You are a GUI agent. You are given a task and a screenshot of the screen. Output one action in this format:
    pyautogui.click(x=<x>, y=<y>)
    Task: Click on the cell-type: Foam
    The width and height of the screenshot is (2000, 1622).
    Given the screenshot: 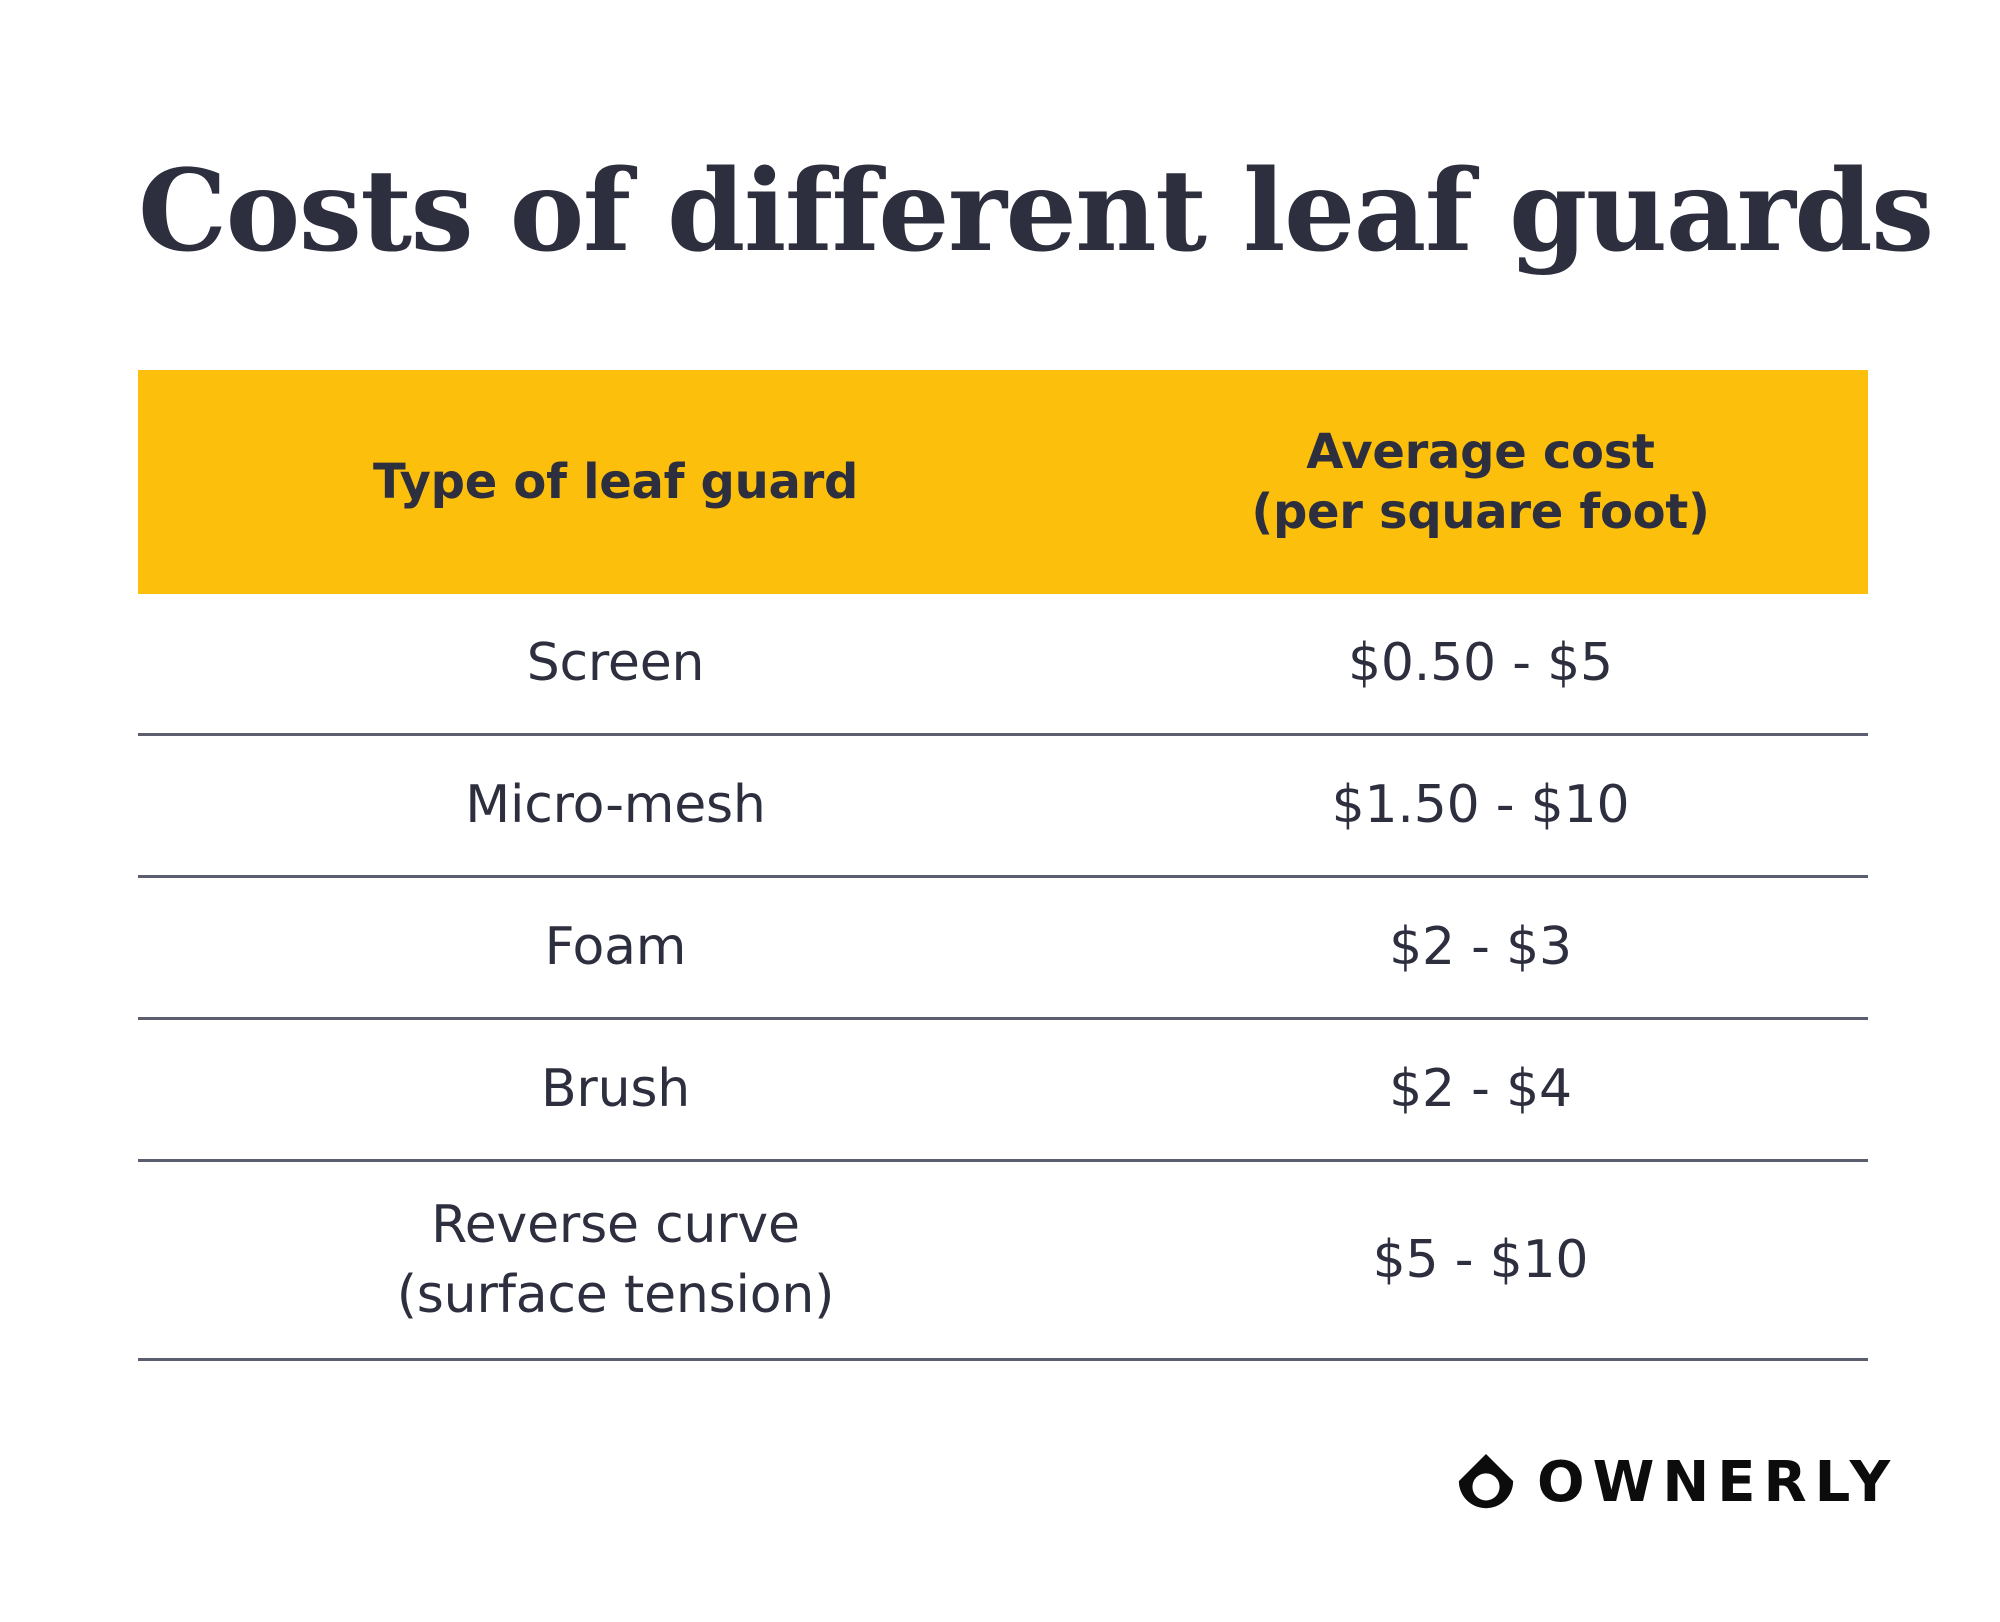 What is the action you would take?
    pyautogui.click(x=615, y=947)
    